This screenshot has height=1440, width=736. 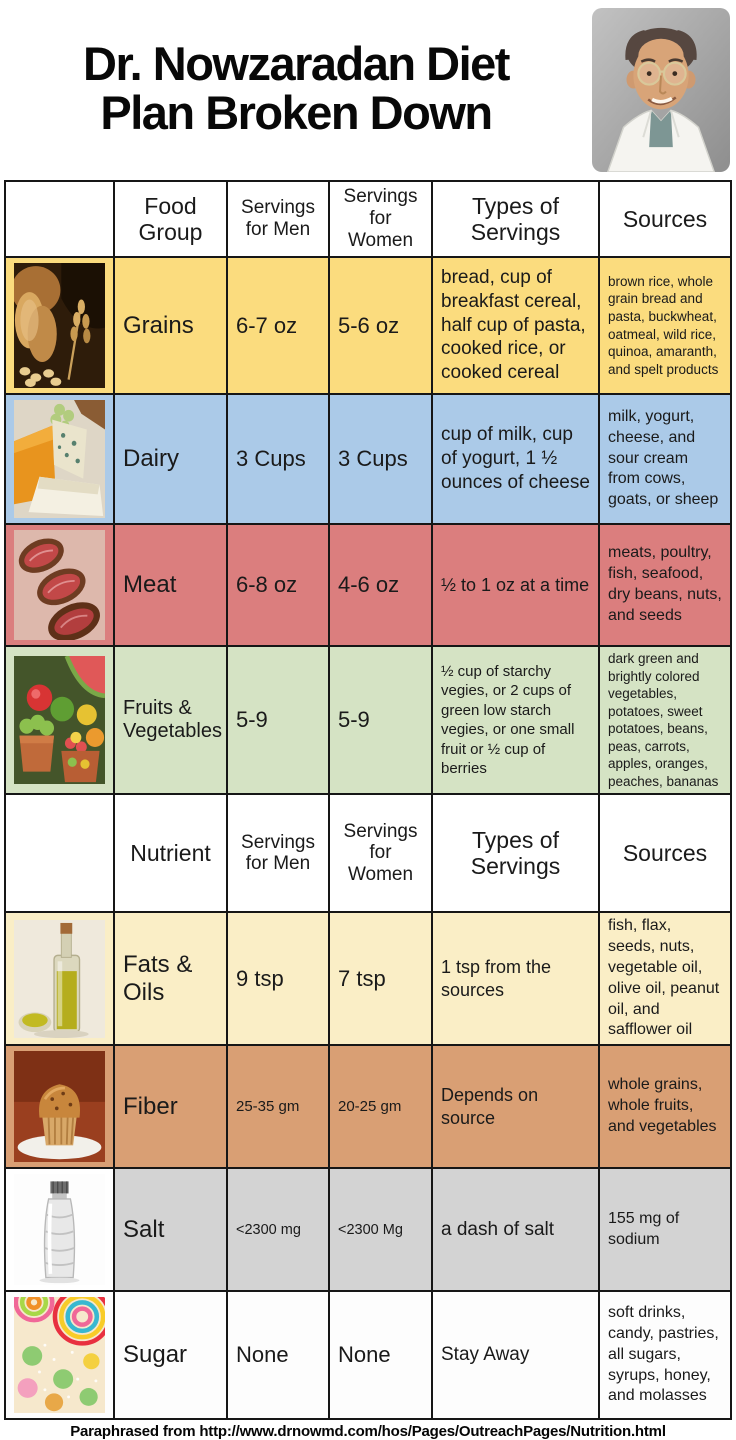 What do you see at coordinates (170, 1230) in the screenshot?
I see `row-name: Salt` at bounding box center [170, 1230].